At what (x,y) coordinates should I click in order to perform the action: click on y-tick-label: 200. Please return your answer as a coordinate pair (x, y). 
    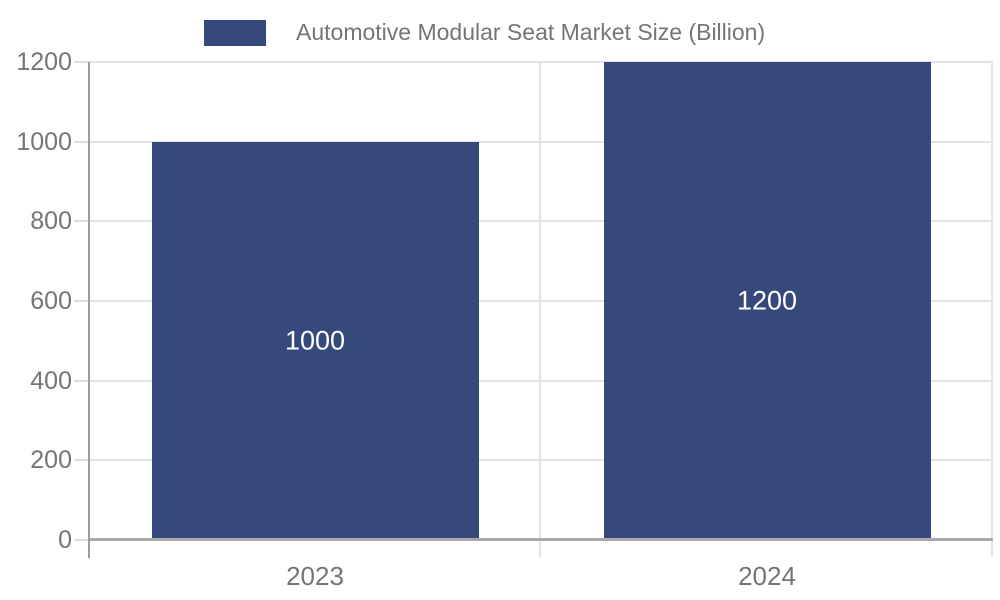
    Looking at the image, I should click on (51, 460).